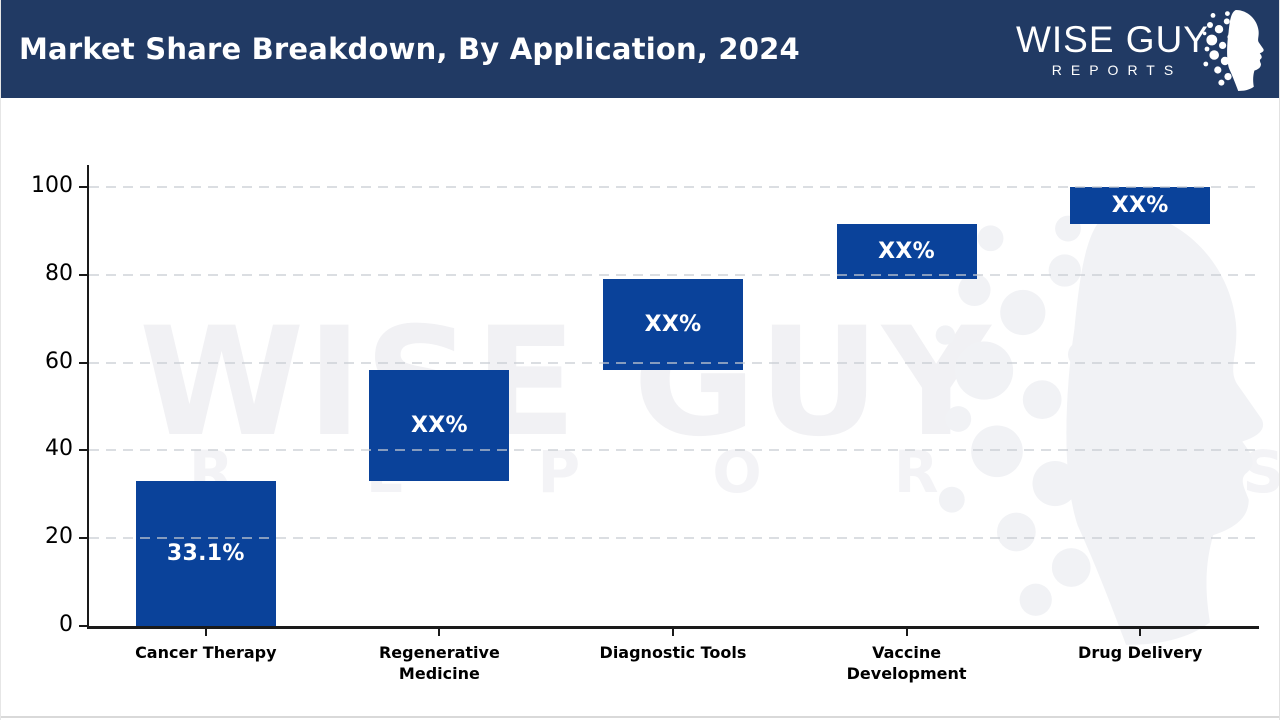 This screenshot has width=1280, height=720. Describe the element at coordinates (59, 273) in the screenshot. I see `y-tick-label: 80` at that location.